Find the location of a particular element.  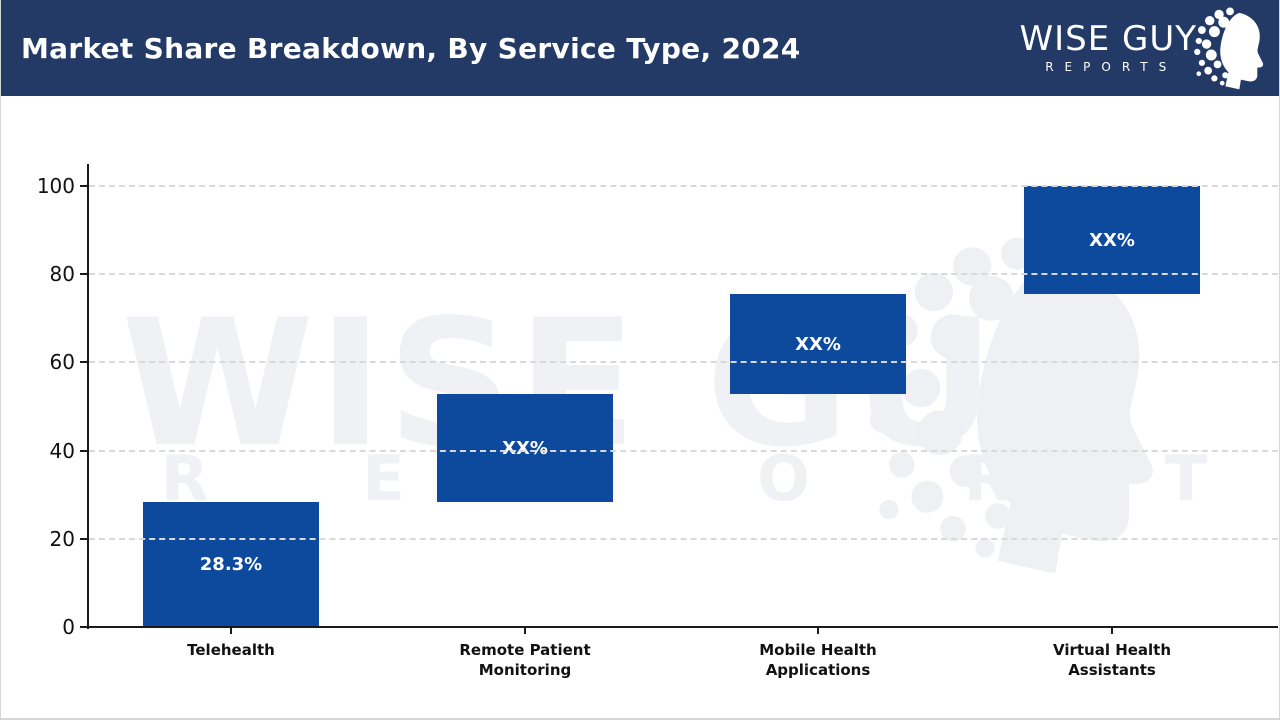

y-tick-label: 80 is located at coordinates (62, 274).